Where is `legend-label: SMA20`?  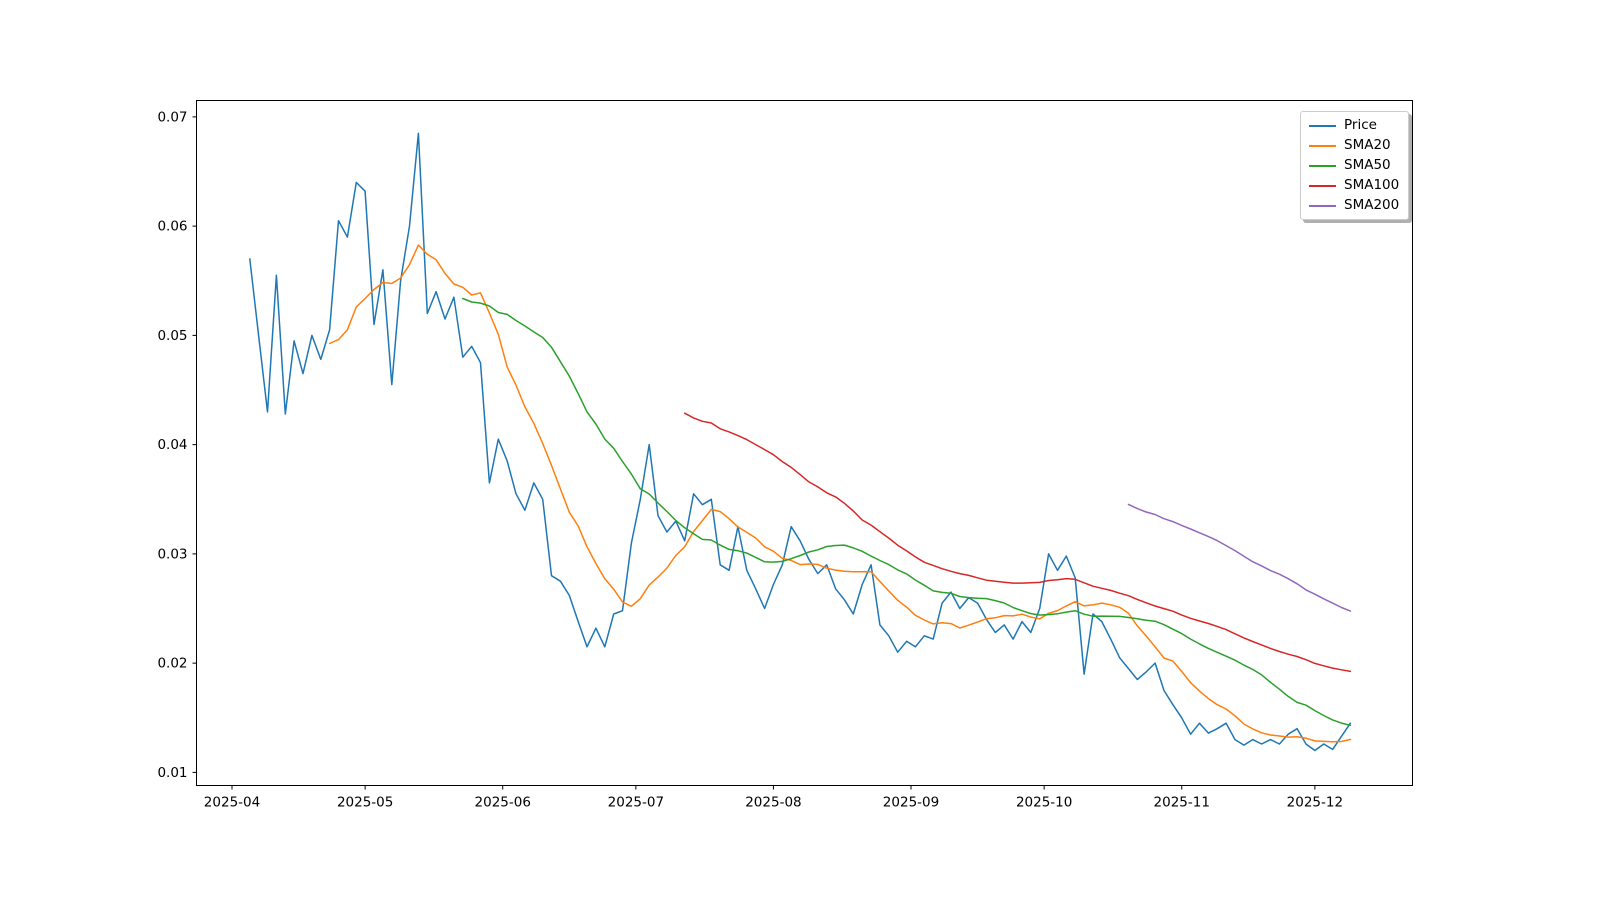
legend-label: SMA20 is located at coordinates (1367, 144).